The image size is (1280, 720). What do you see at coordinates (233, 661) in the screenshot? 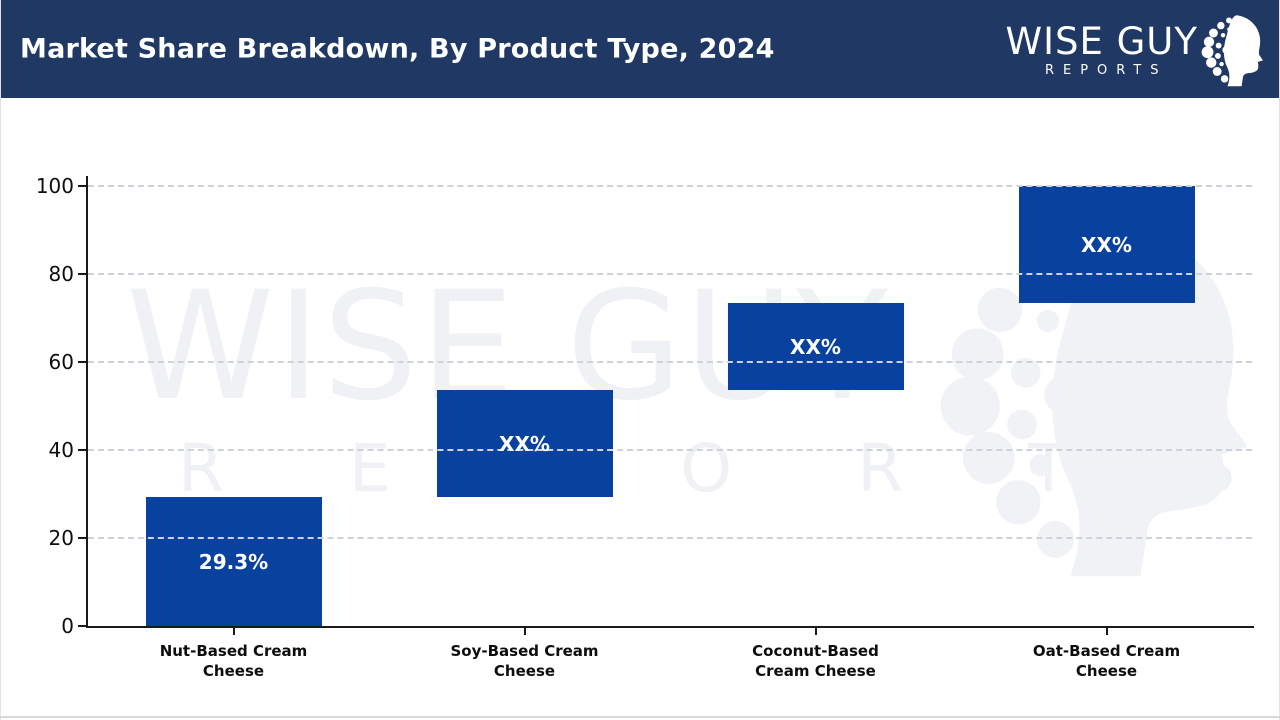
I see `x-axis-category-label: Nut-Based Cream Cheese` at bounding box center [233, 661].